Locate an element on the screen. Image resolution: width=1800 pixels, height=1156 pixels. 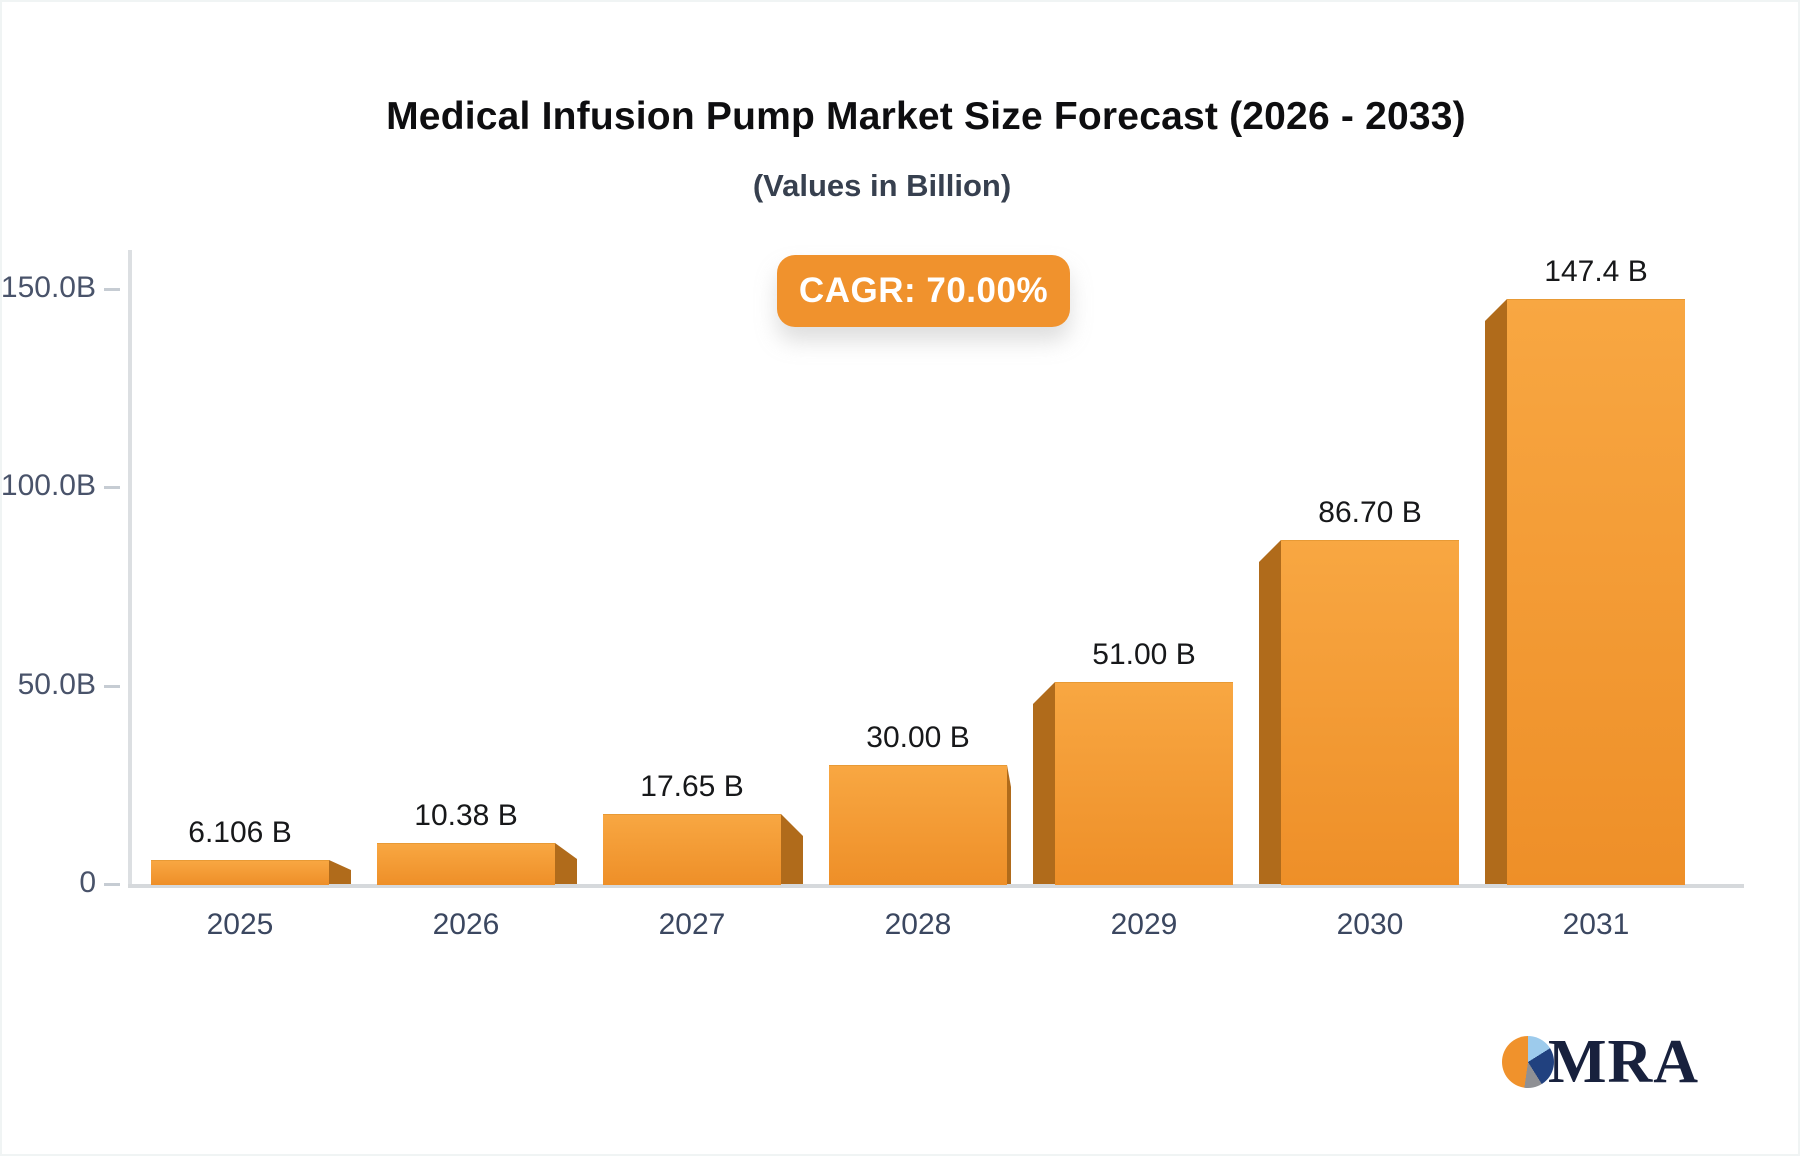
bar-value-label: 86.70 B is located at coordinates (1370, 512).